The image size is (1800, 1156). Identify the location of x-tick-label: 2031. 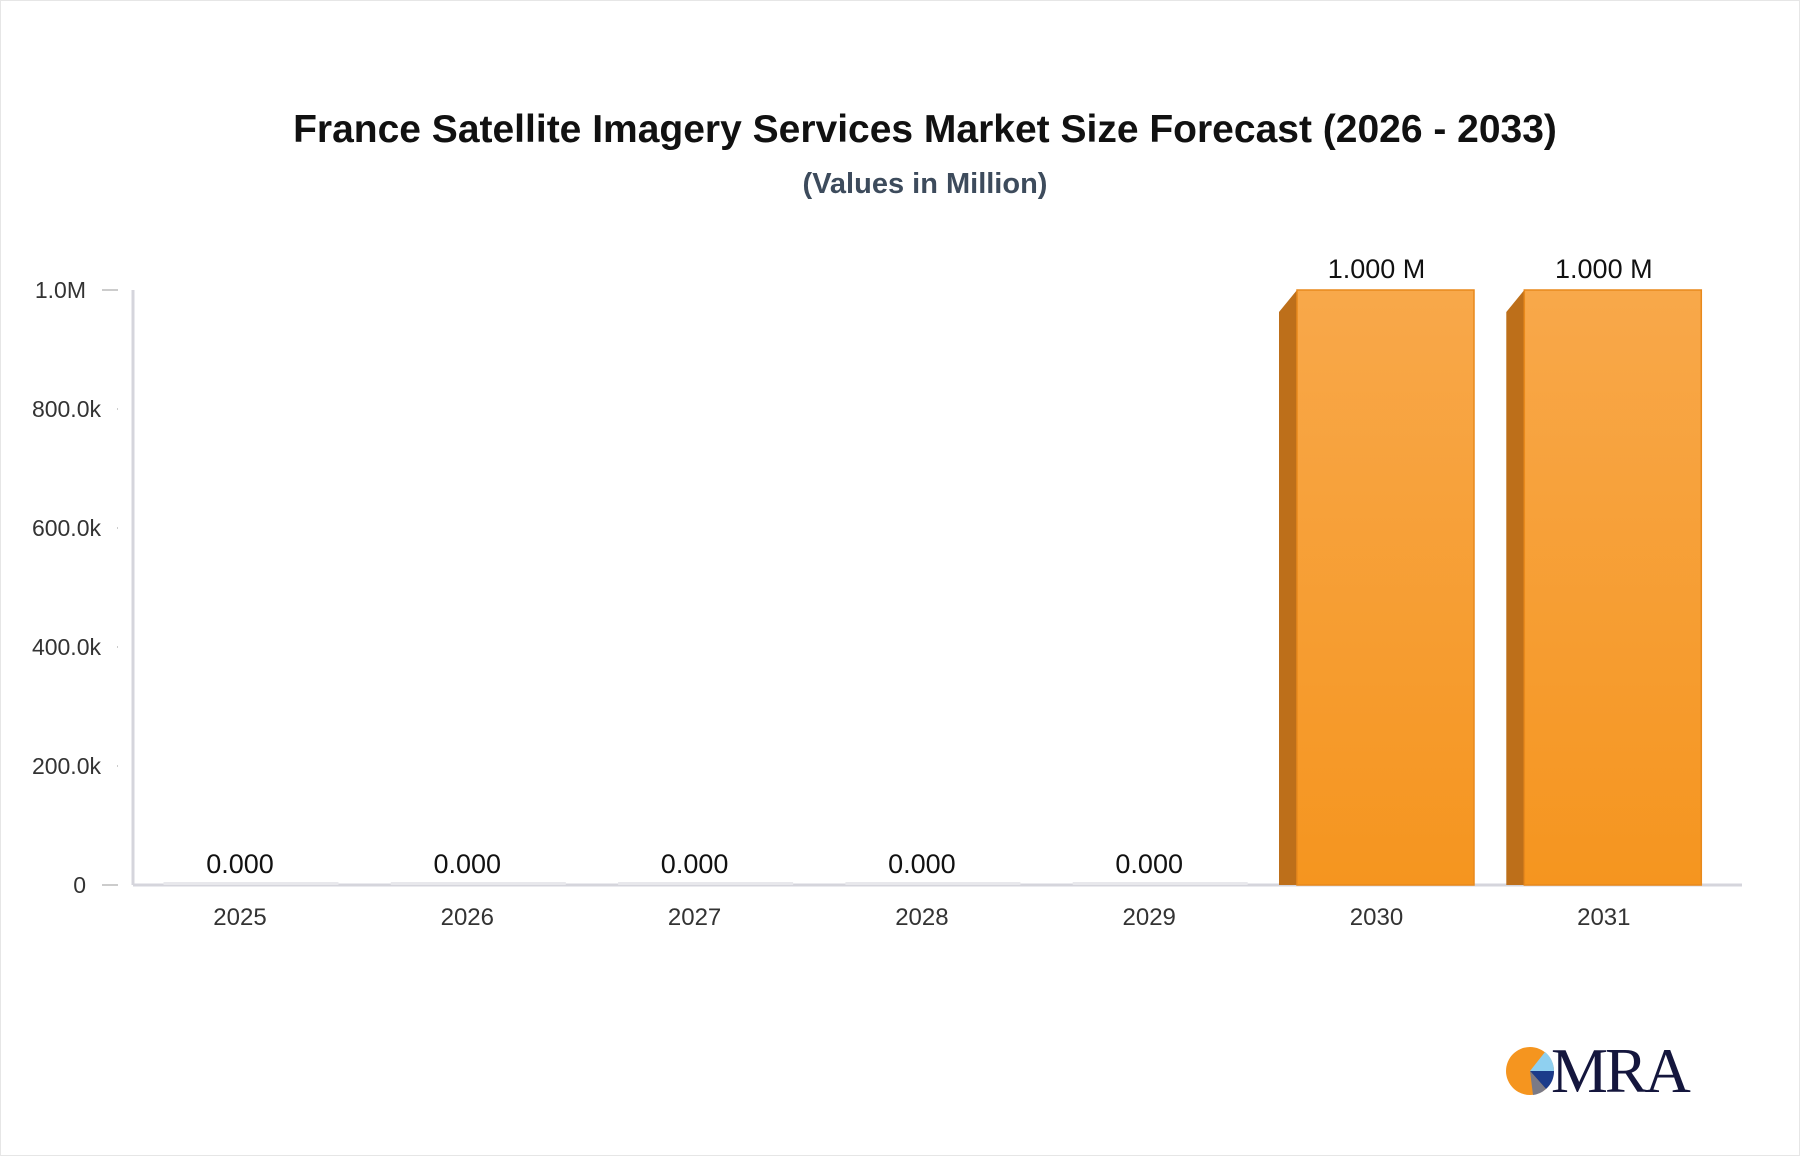
(1603, 917).